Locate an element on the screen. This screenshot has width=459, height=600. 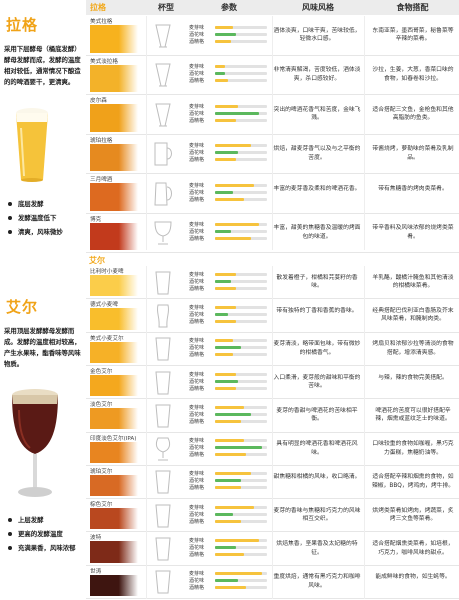
ale-category-label: 艾尔 is located at coordinates (97, 260).